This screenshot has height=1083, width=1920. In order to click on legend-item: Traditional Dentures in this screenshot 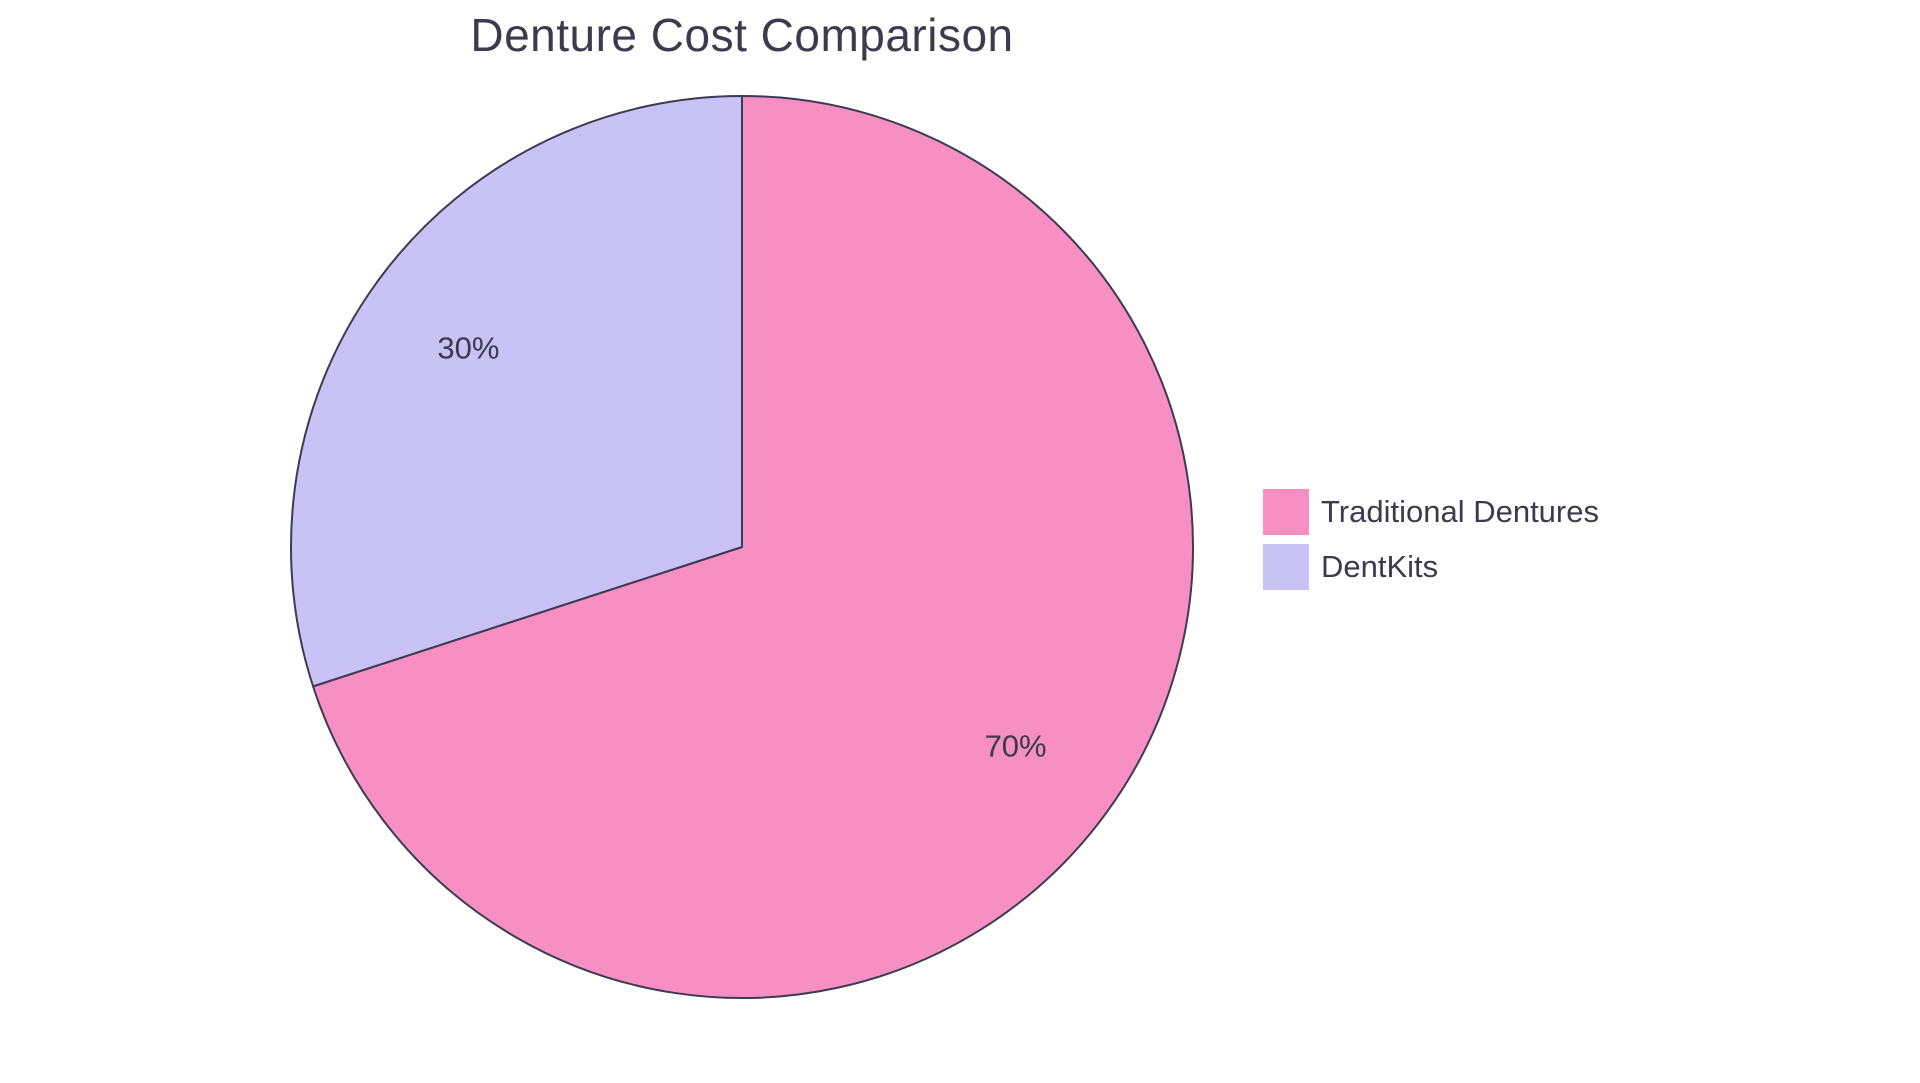, I will do `click(1431, 512)`.